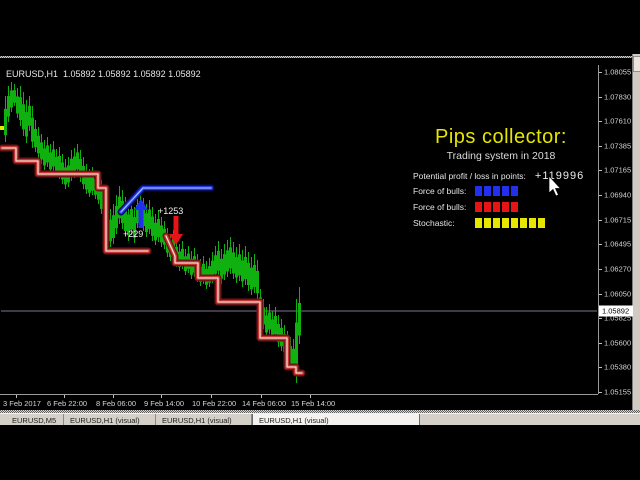 The width and height of the screenshot is (640, 480). Describe the element at coordinates (2, 128) in the screenshot. I see `left-edge-marker` at that location.